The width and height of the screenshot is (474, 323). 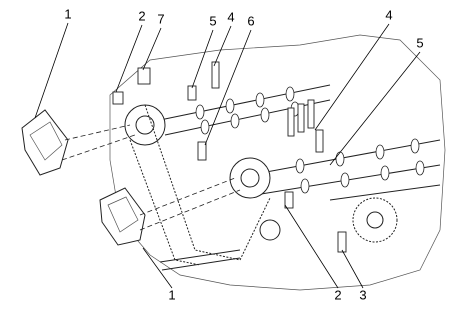 I want to click on callout-label: 7, so click(x=160, y=18).